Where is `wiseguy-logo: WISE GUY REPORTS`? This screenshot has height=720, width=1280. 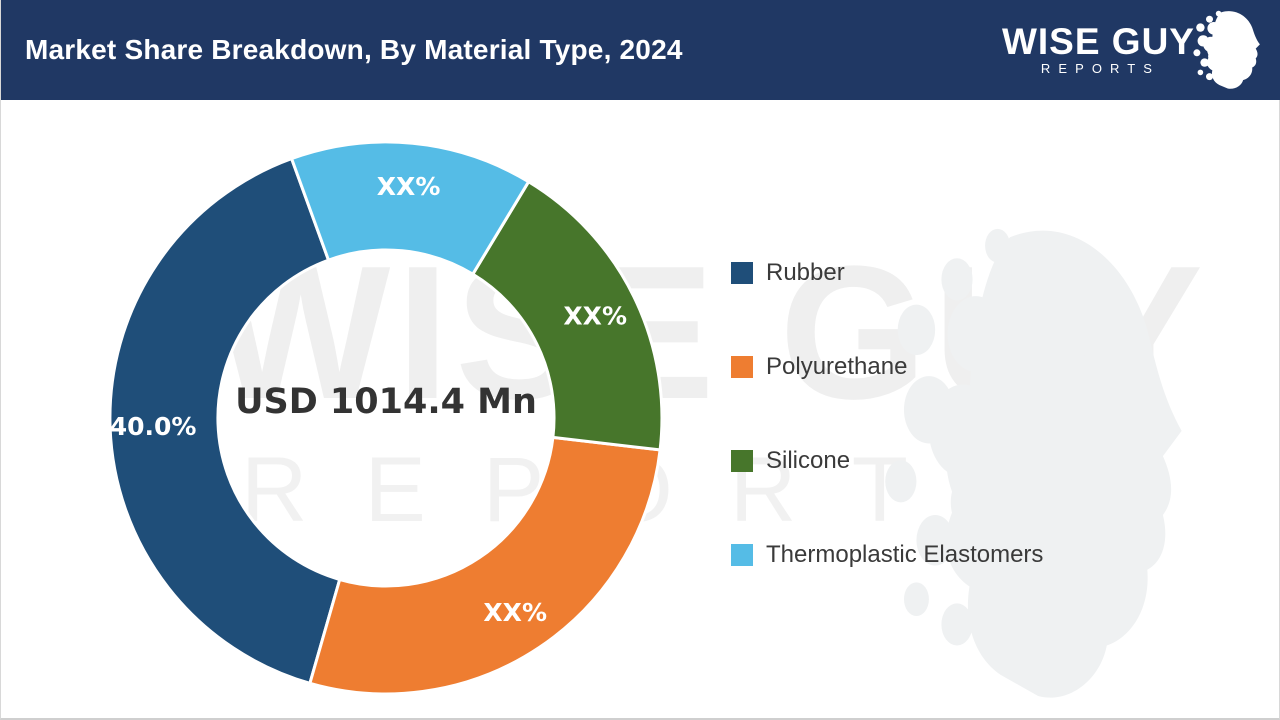
wiseguy-logo: WISE GUY REPORTS is located at coordinates (1132, 50).